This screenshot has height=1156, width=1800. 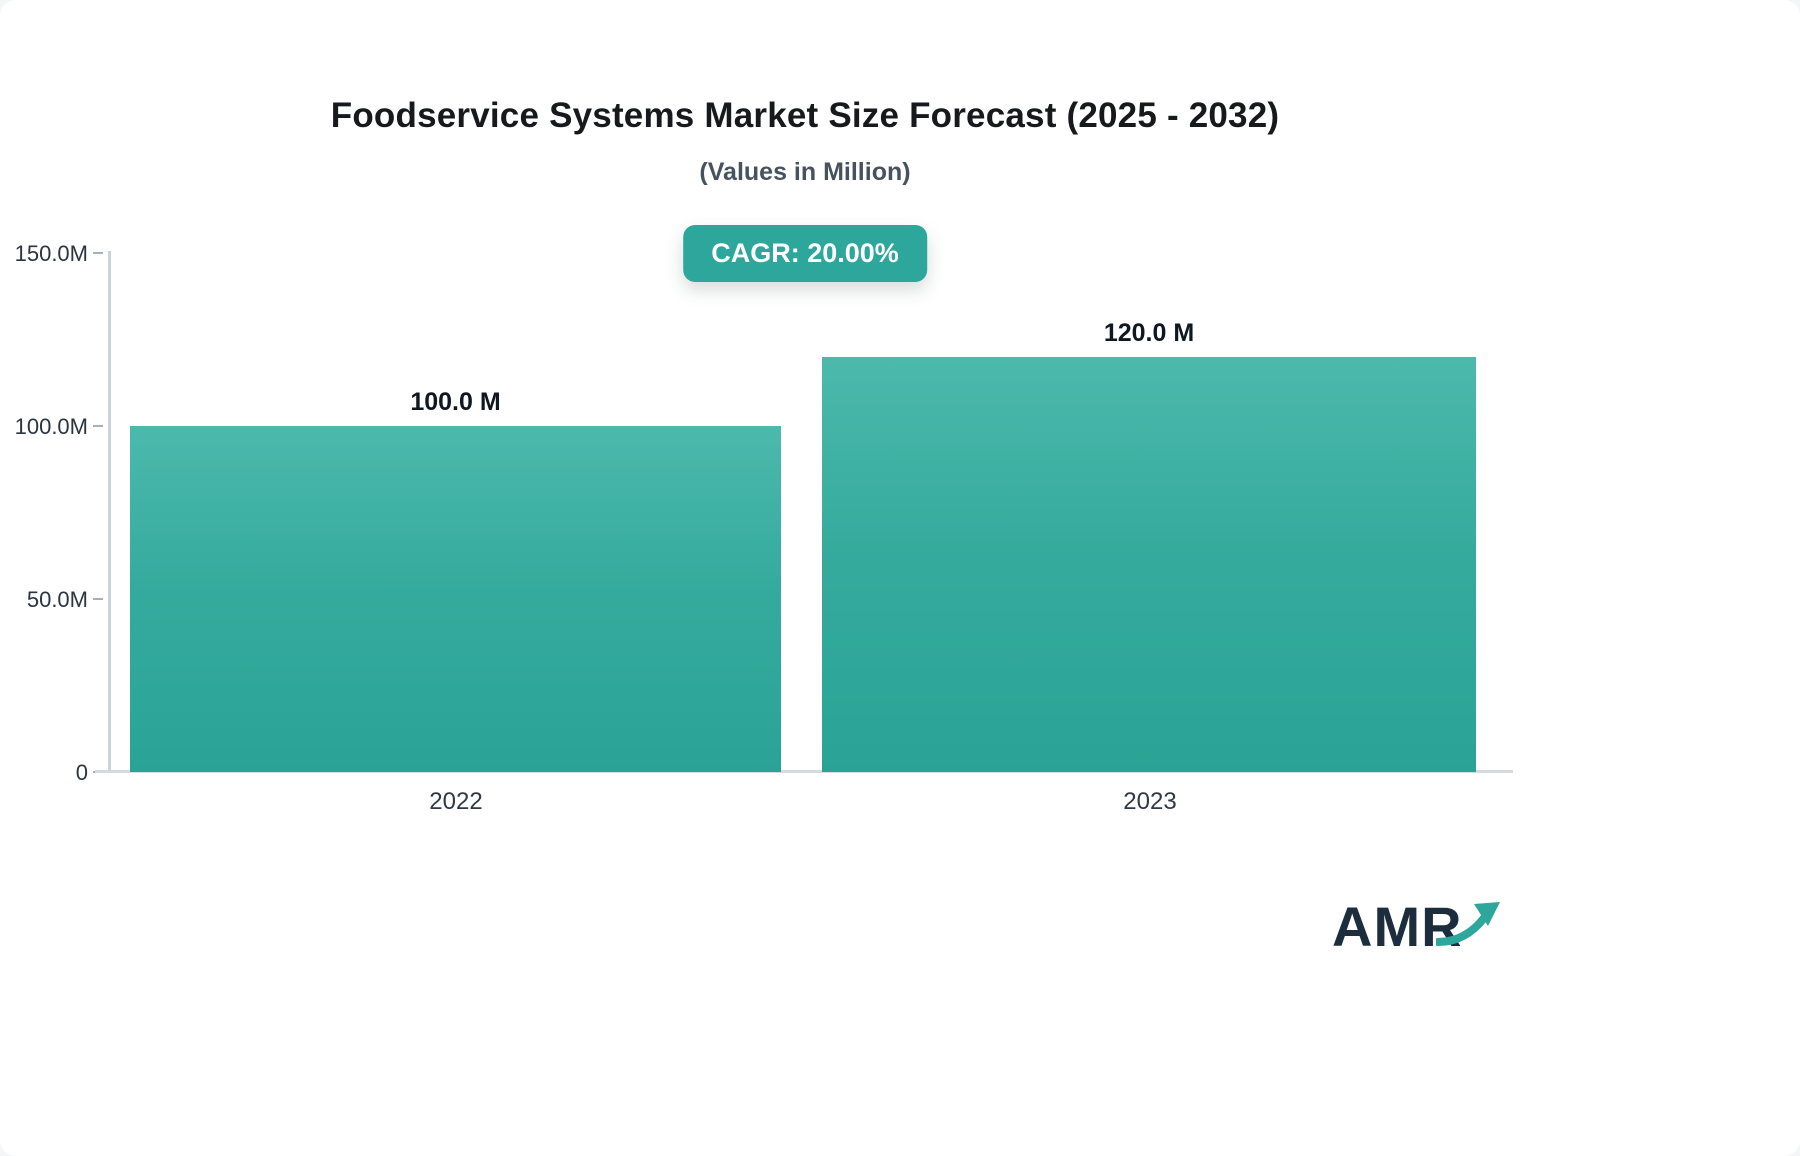 What do you see at coordinates (51, 426) in the screenshot?
I see `y-tick-label-100: 100.0M` at bounding box center [51, 426].